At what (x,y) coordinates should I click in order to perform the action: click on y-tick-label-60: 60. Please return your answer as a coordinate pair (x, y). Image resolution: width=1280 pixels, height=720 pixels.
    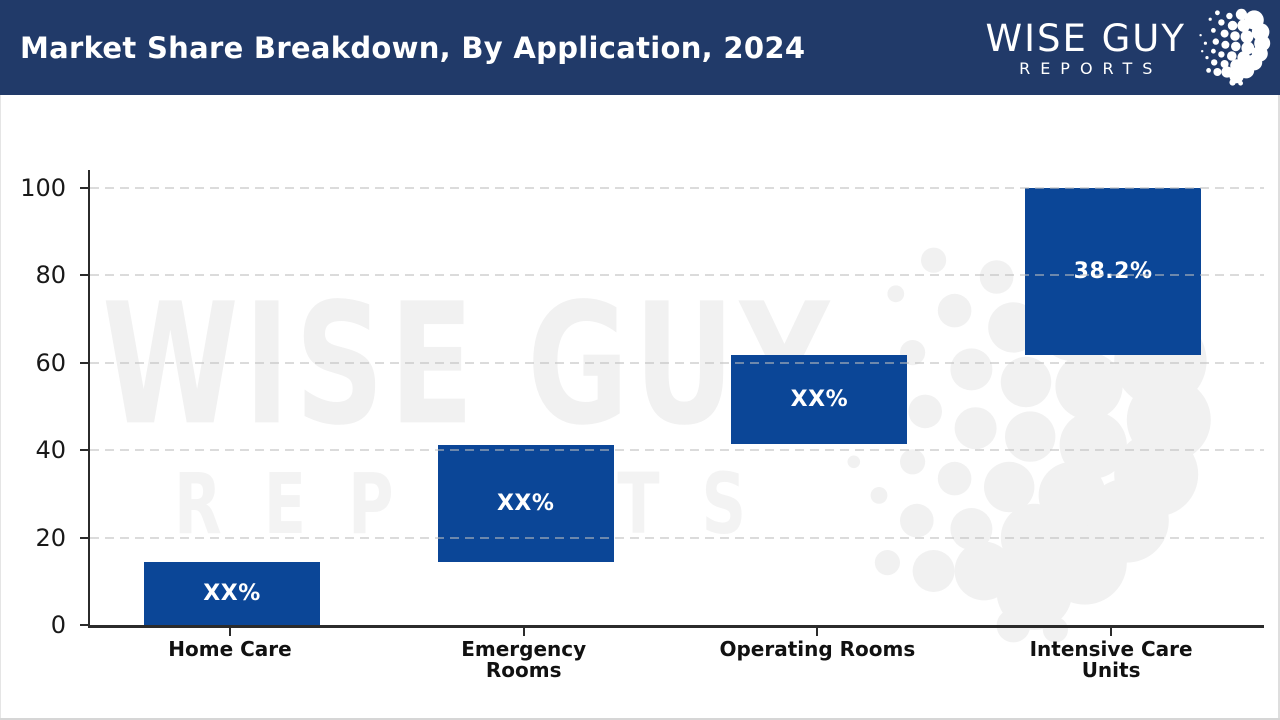
    Looking at the image, I should click on (50, 362).